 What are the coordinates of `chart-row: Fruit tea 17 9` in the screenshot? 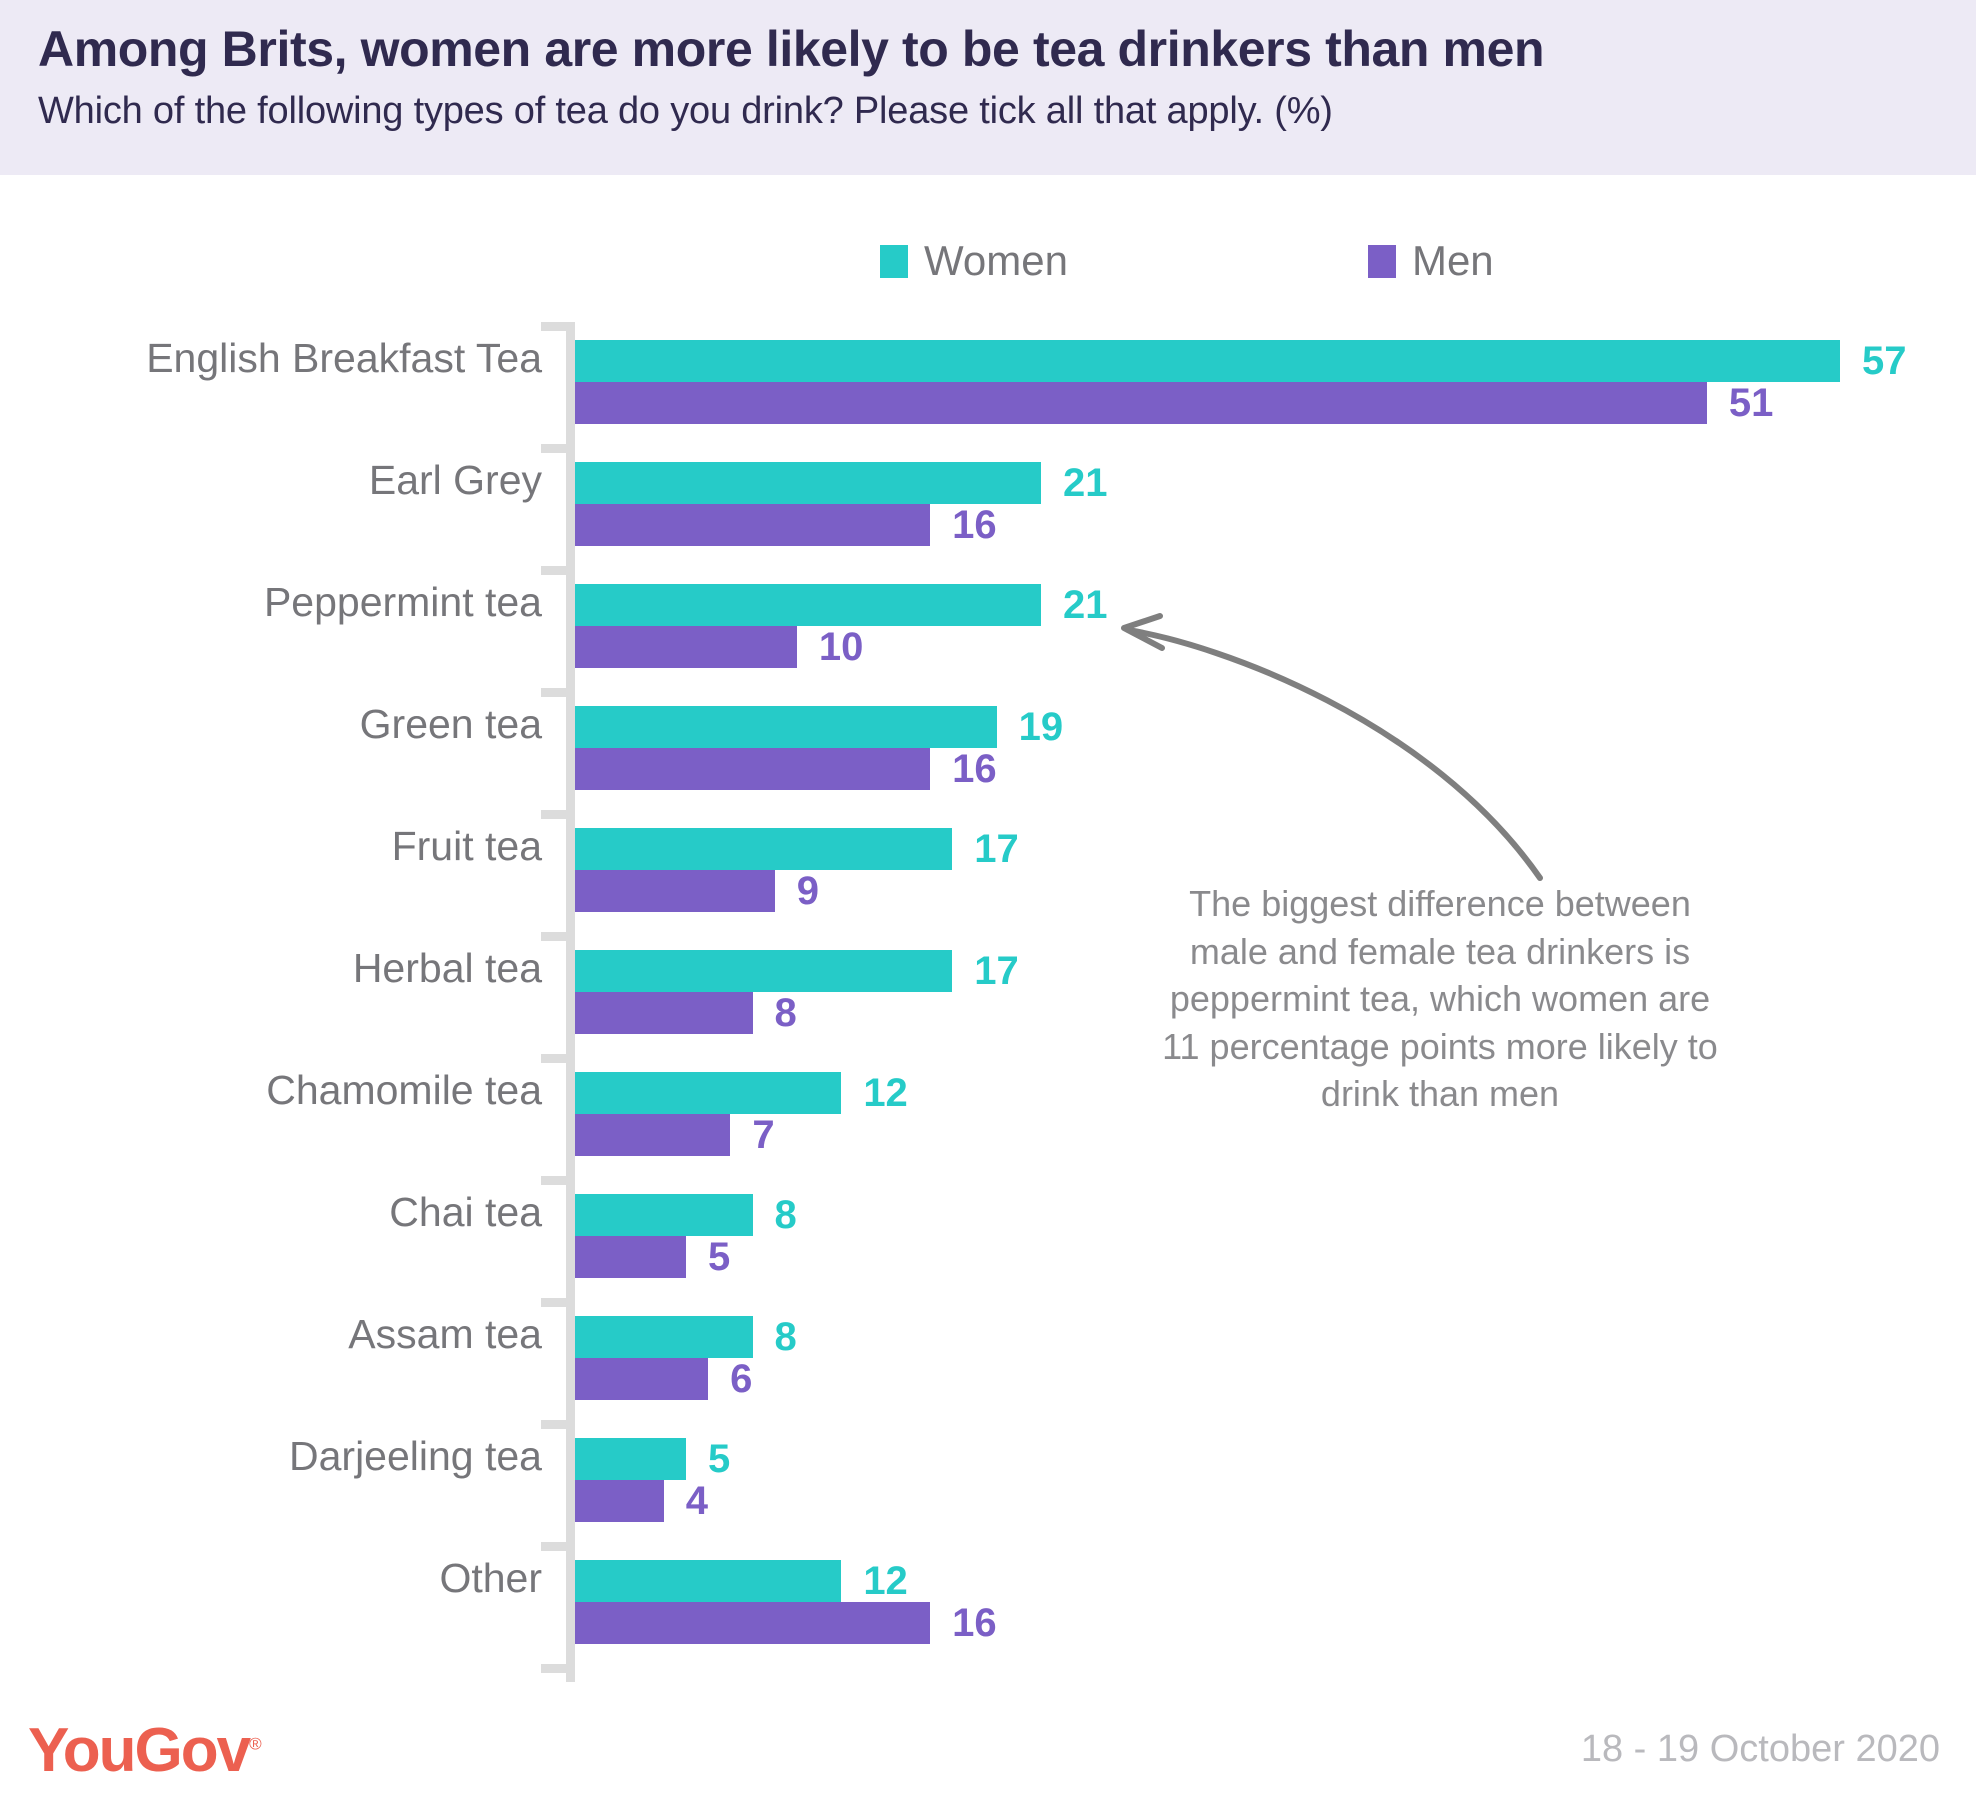 It's located at (988, 869).